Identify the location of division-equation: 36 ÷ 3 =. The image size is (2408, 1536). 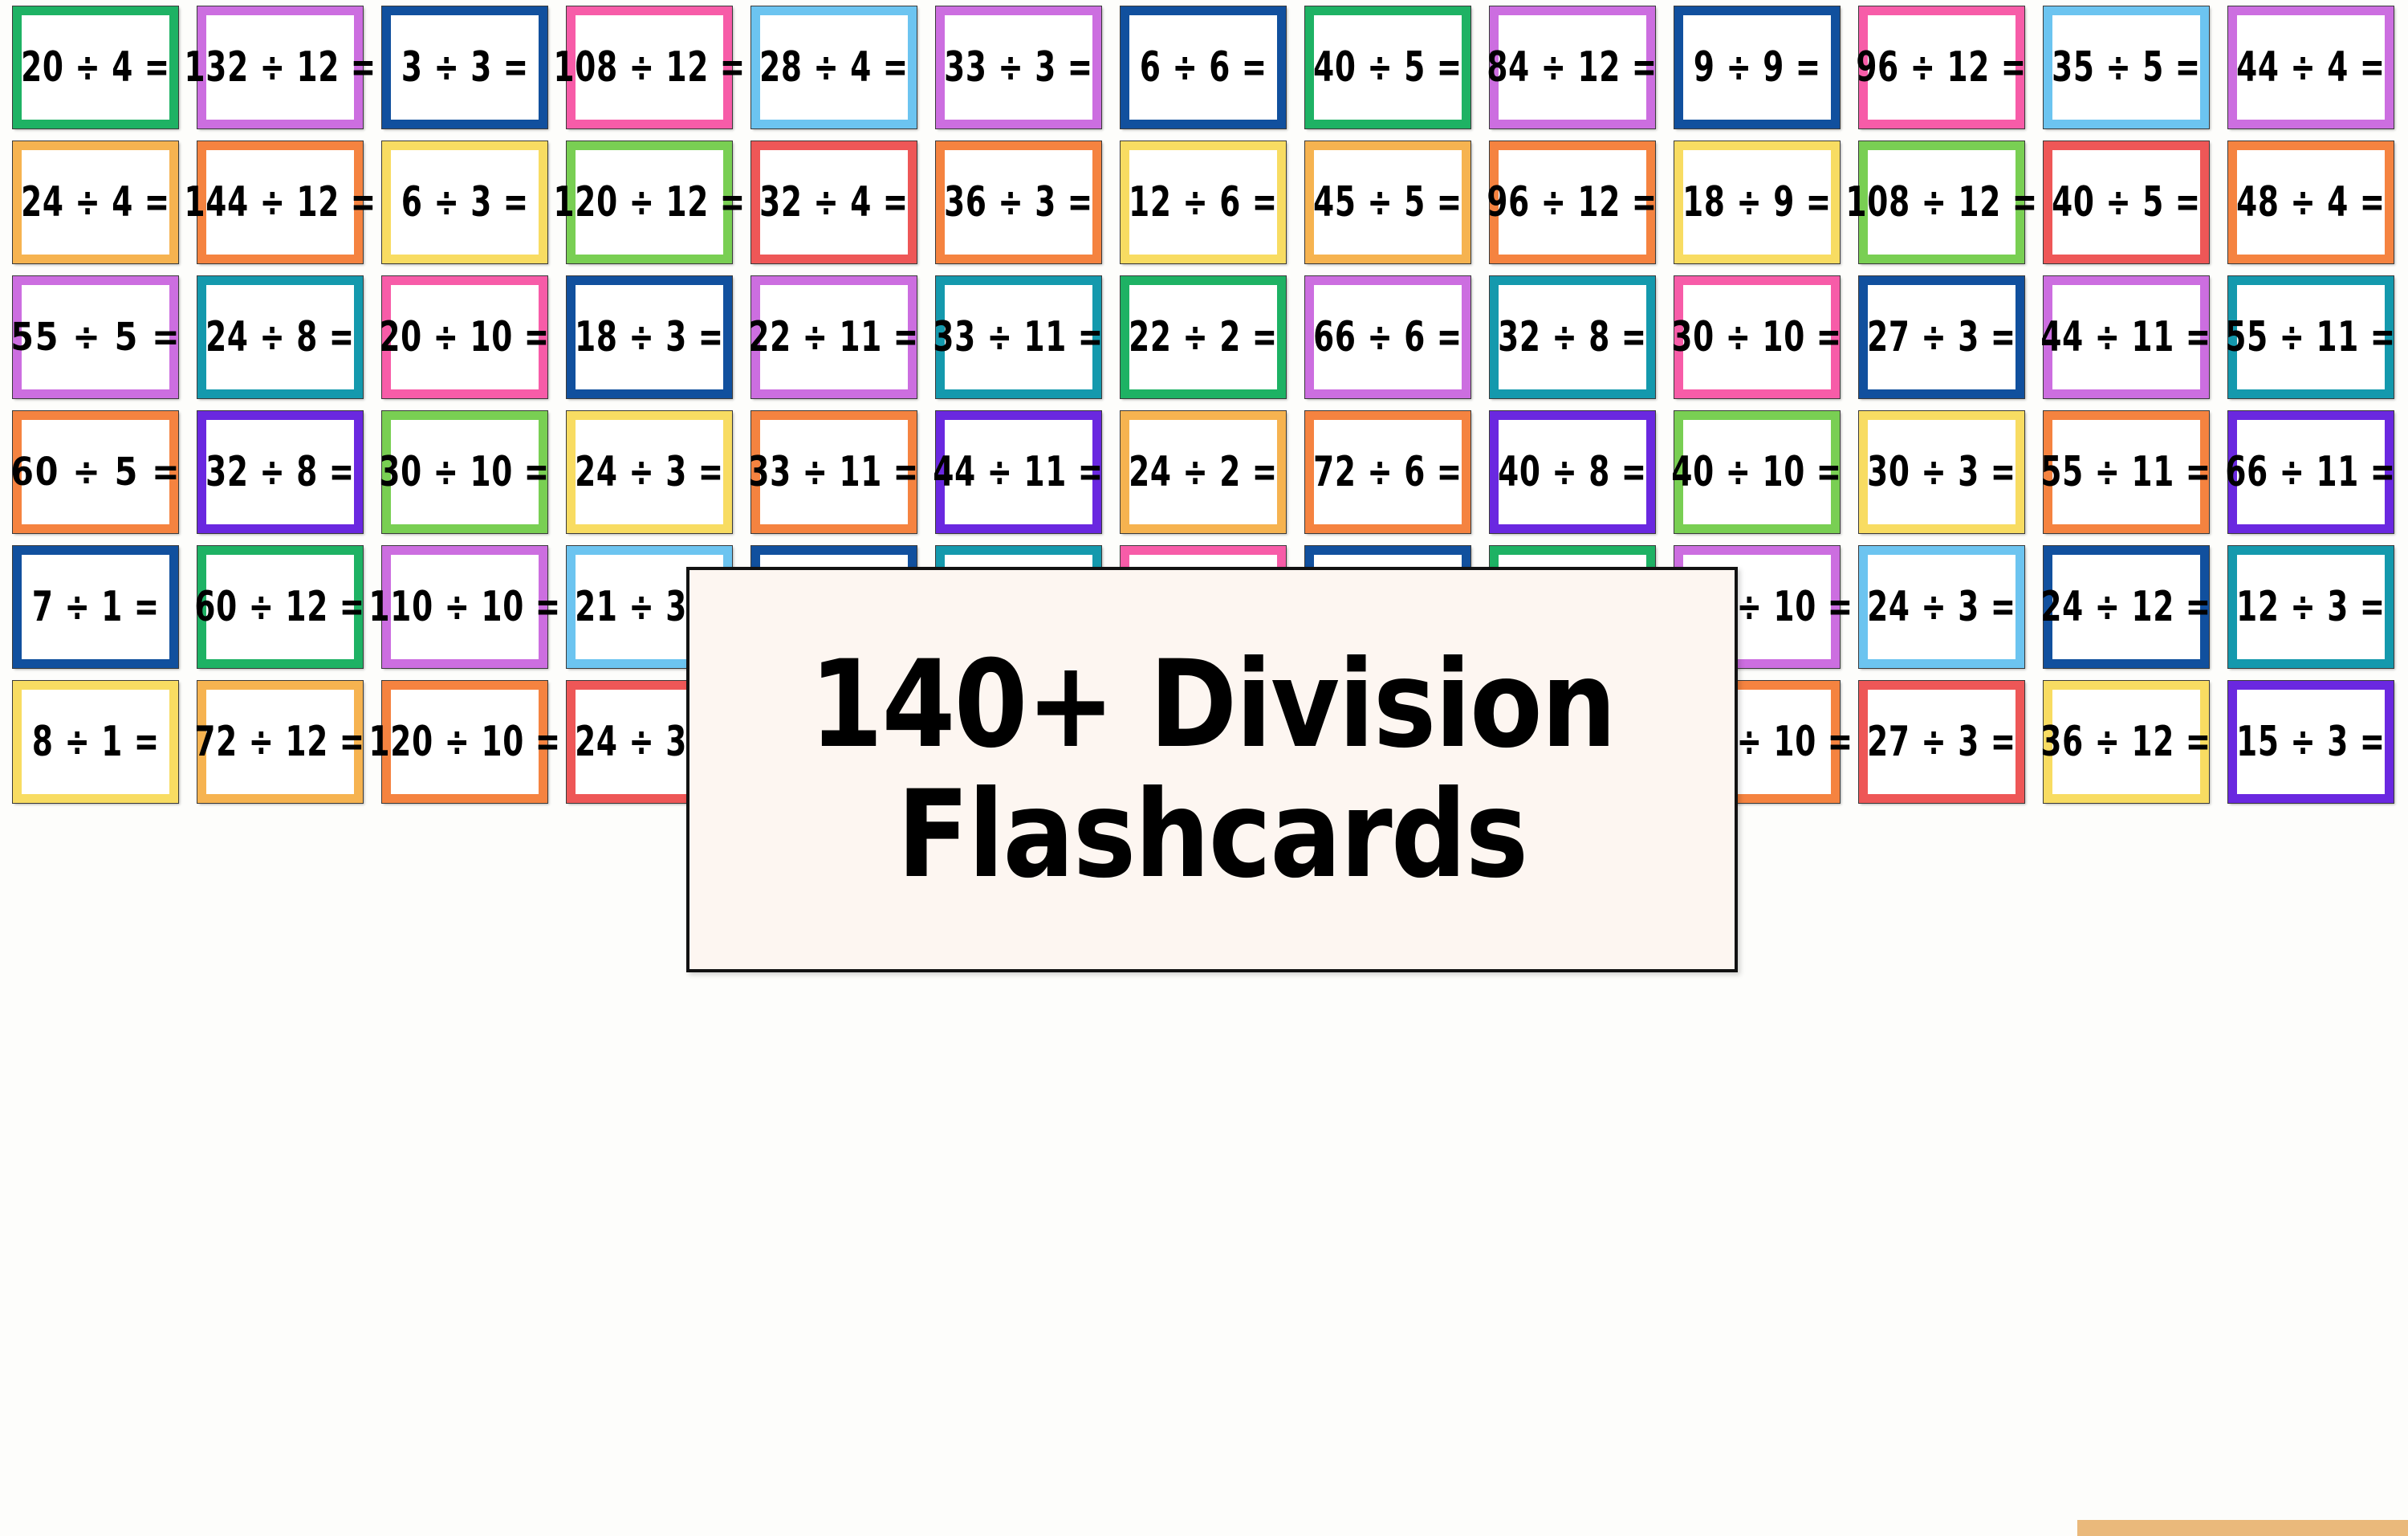
(1019, 202).